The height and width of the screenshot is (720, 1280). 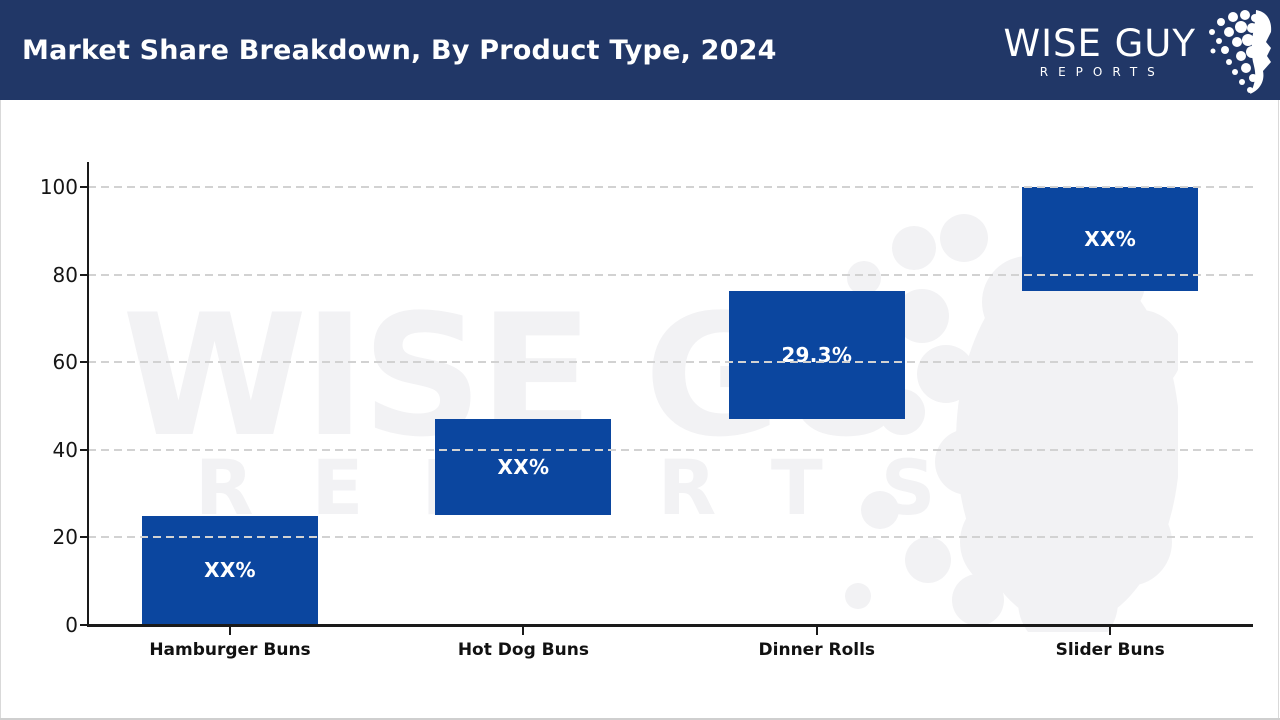 I want to click on bar-slider-buns: XX%, so click(x=1110, y=239).